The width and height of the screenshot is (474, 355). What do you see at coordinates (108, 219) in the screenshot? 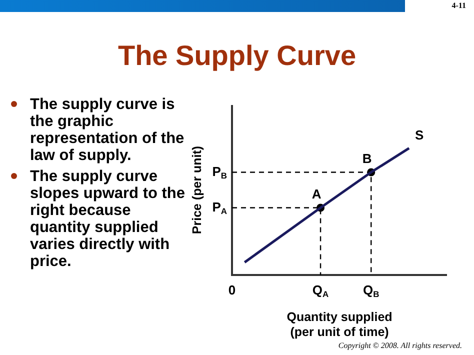
I see `text: The supply curve slopes upward to the right because quantity supplied varies directly with price.` at bounding box center [108, 219].